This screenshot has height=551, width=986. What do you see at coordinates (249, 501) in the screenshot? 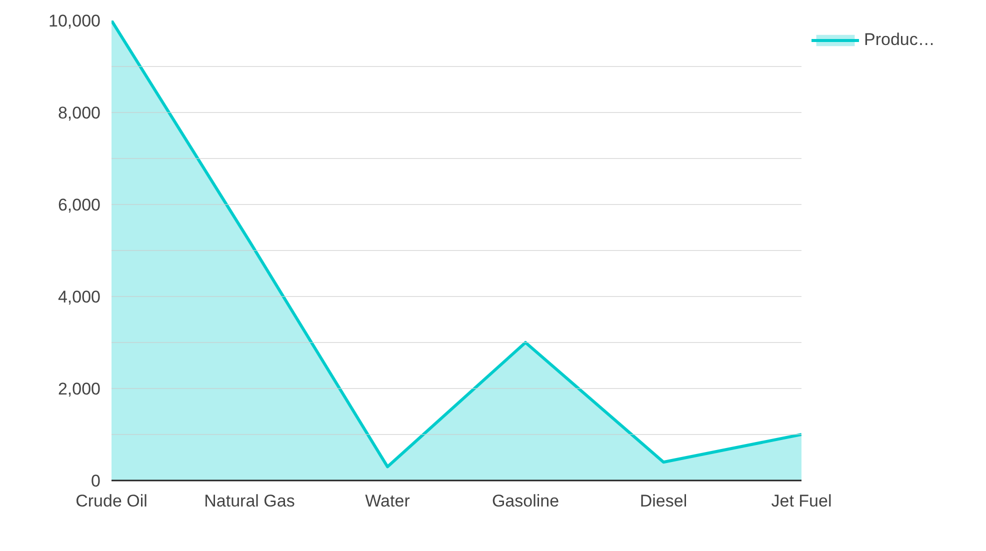
I see `x-tick-label: Natural Gas` at bounding box center [249, 501].